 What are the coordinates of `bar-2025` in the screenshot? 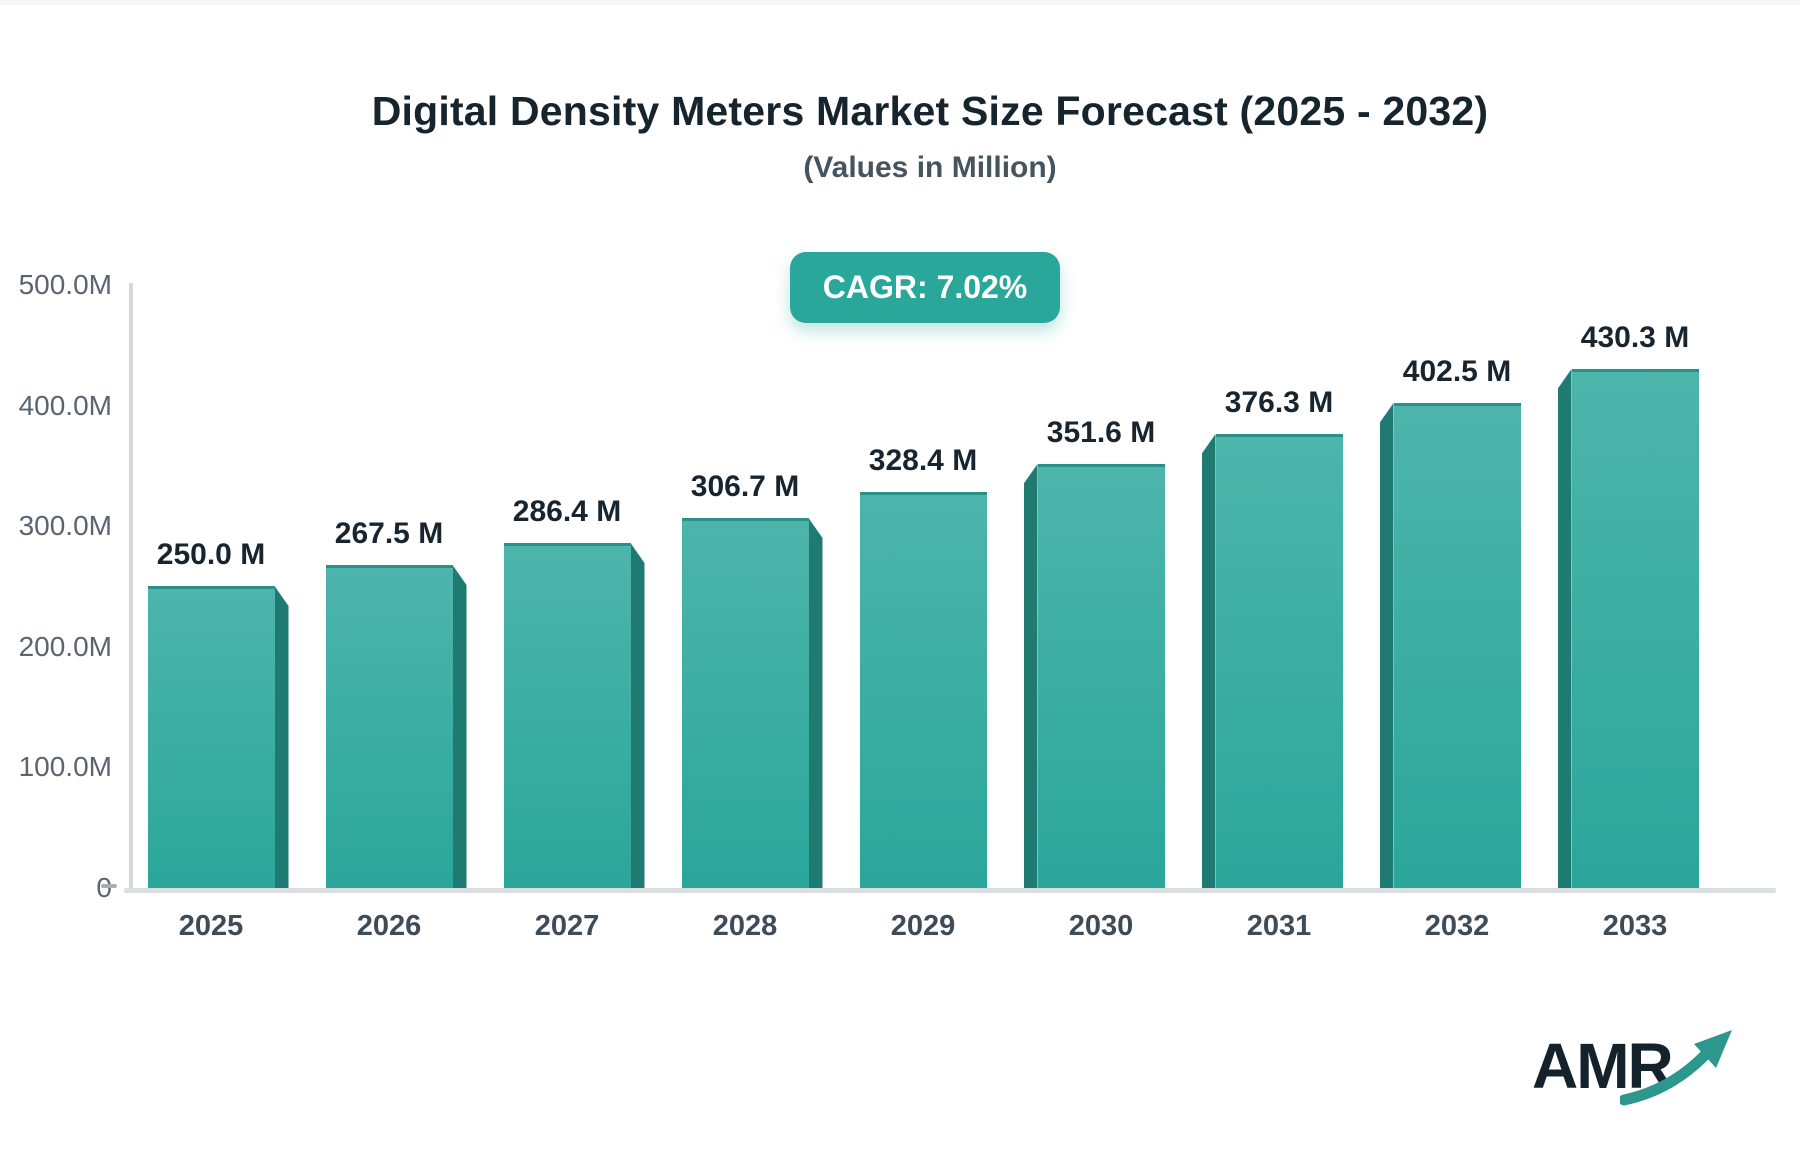 It's located at (218, 737).